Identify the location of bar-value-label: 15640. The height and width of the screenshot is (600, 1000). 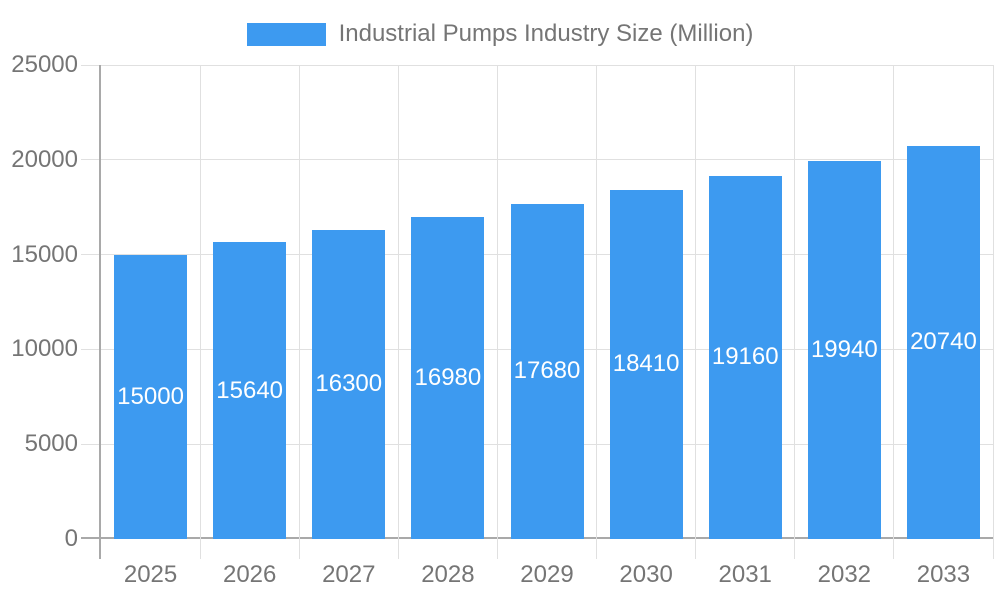
(250, 390).